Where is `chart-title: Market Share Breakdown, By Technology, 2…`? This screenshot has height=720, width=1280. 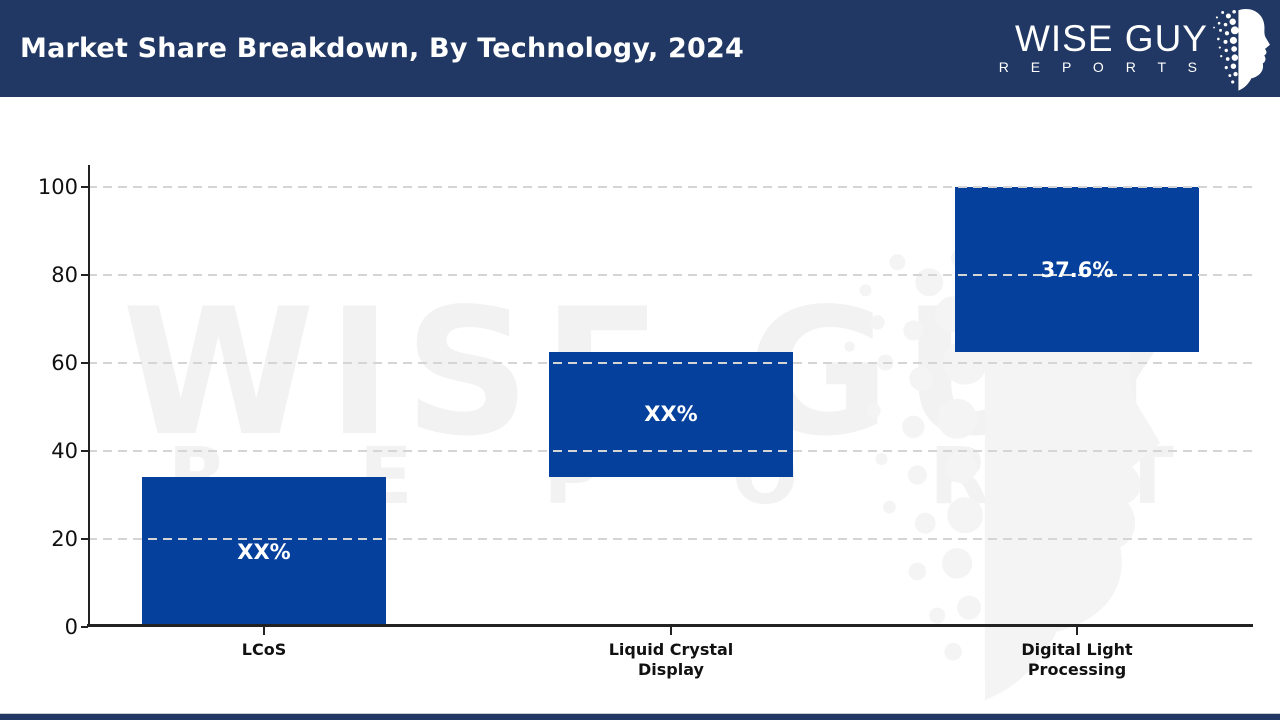 chart-title: Market Share Breakdown, By Technology, 2… is located at coordinates (382, 48).